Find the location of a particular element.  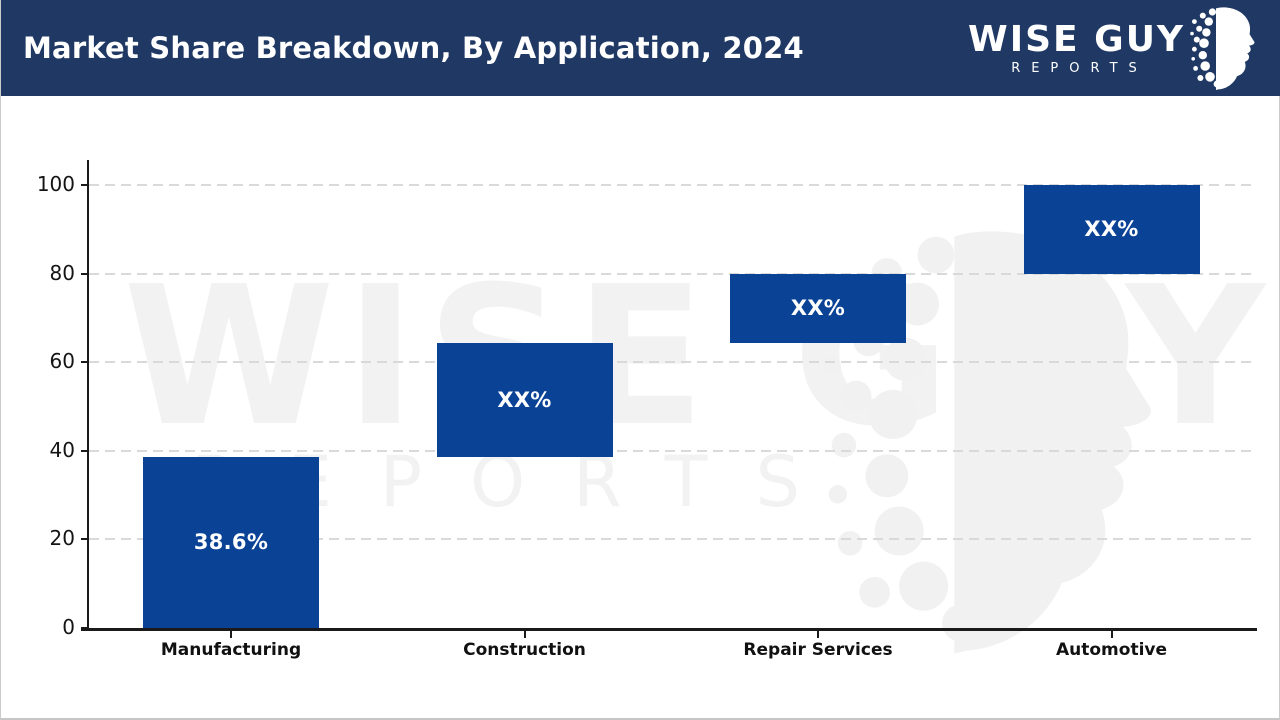

bar-value-label: 38.6% is located at coordinates (231, 542).